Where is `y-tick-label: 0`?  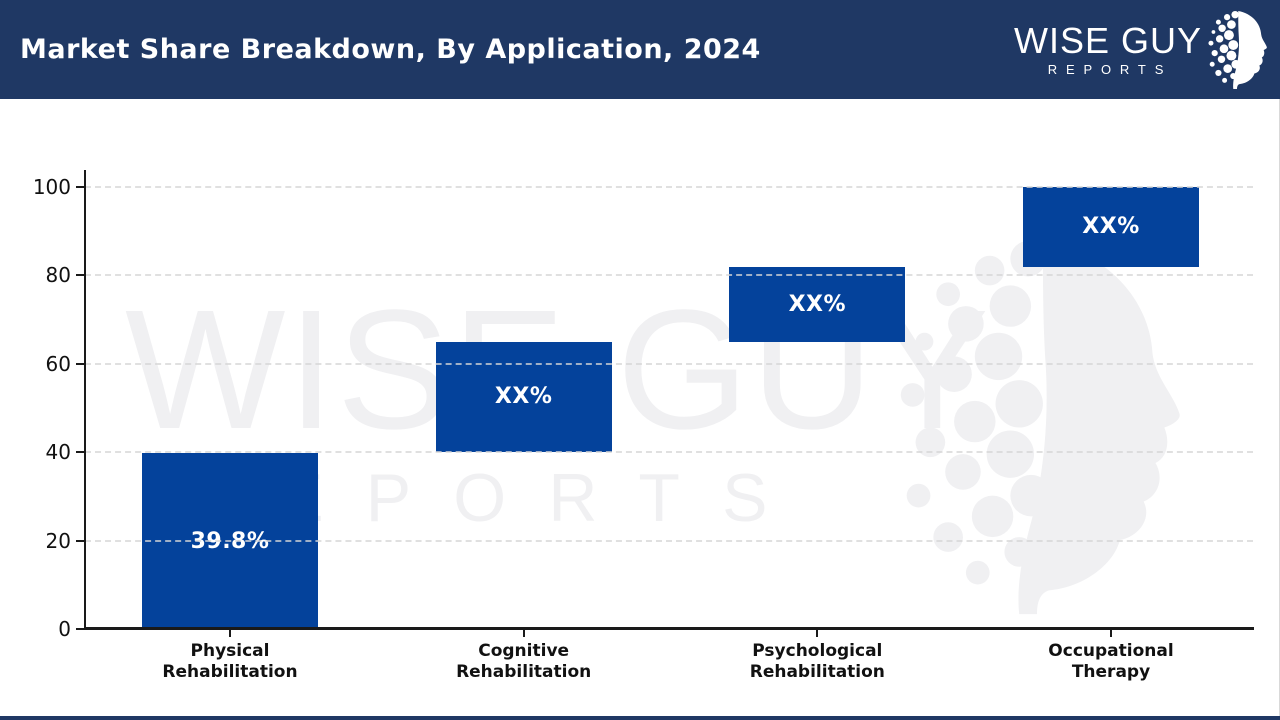 y-tick-label: 0 is located at coordinates (64, 629).